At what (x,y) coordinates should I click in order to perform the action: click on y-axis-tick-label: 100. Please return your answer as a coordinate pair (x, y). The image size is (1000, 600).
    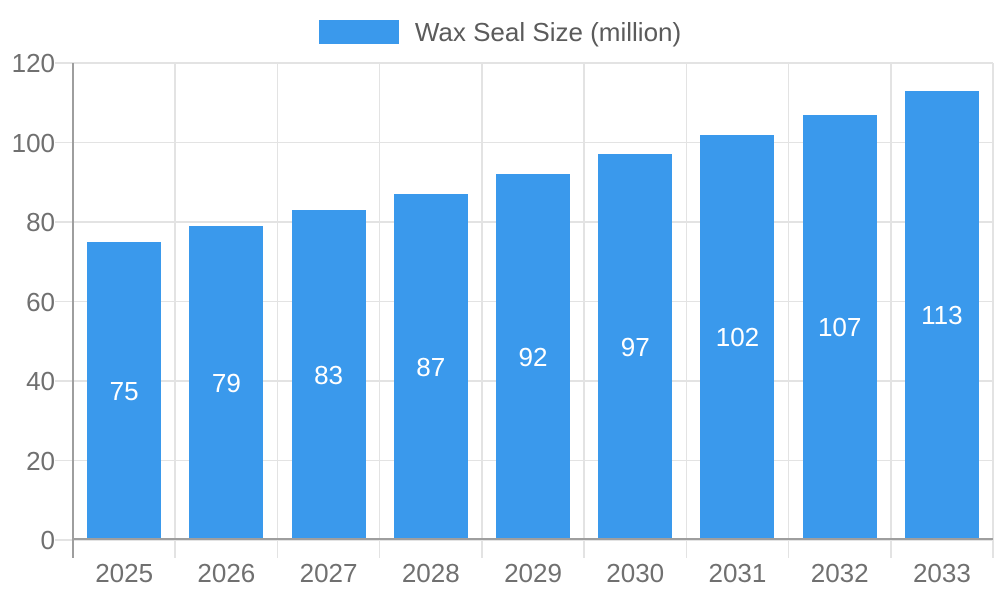
    Looking at the image, I should click on (33, 142).